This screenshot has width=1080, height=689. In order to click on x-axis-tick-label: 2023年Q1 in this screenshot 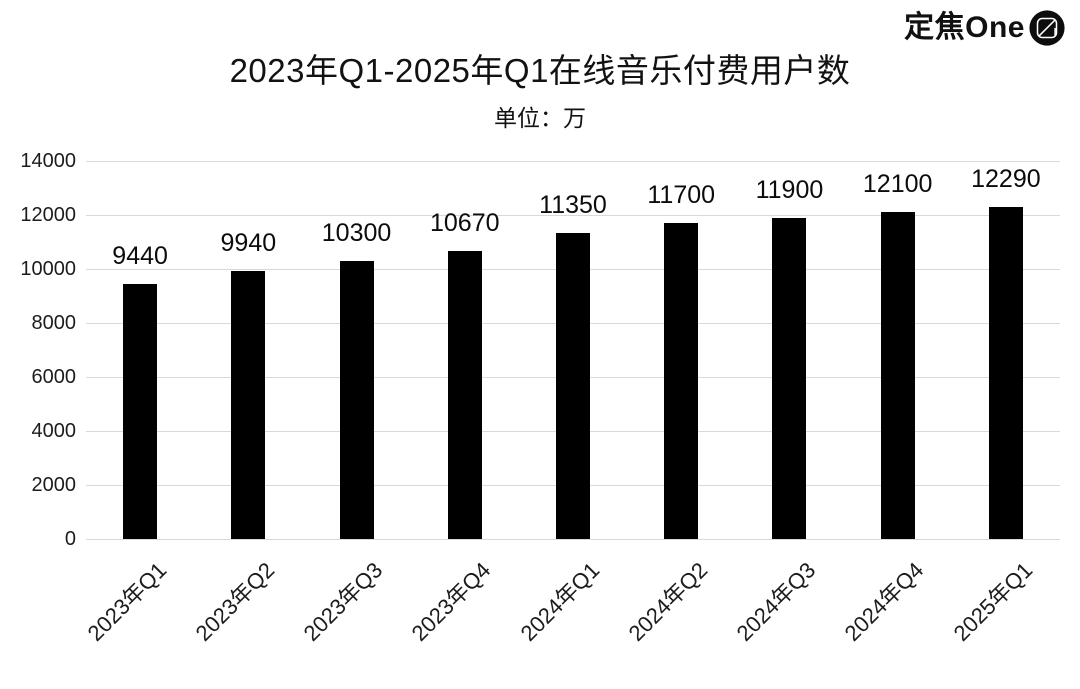, I will do `click(127, 601)`.